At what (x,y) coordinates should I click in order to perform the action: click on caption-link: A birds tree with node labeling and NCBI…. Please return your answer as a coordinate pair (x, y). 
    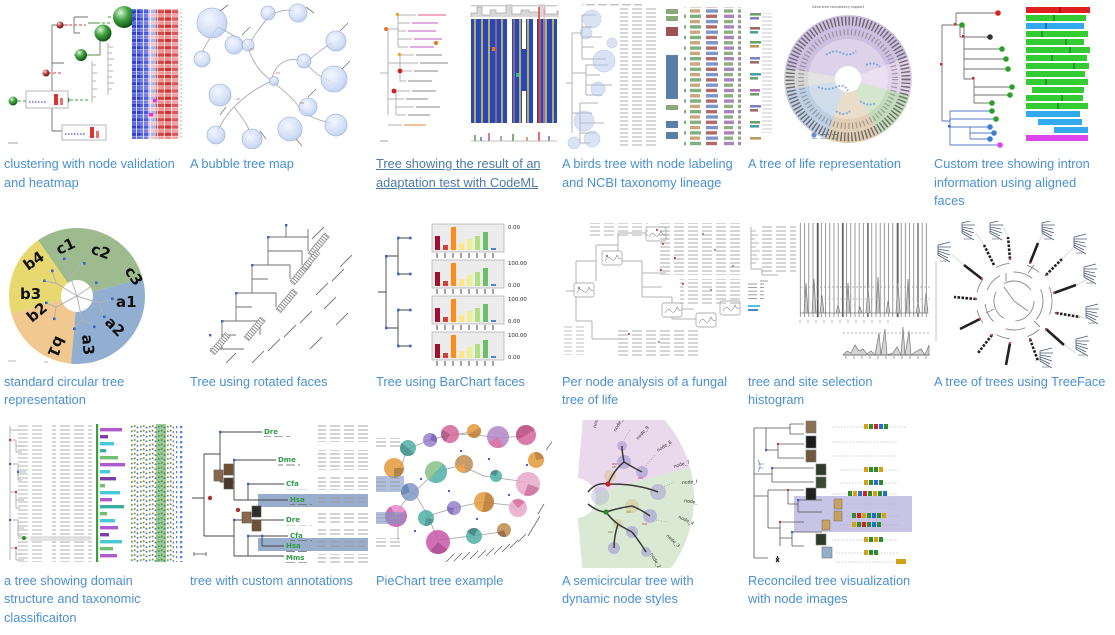
    Looking at the image, I should click on (647, 173).